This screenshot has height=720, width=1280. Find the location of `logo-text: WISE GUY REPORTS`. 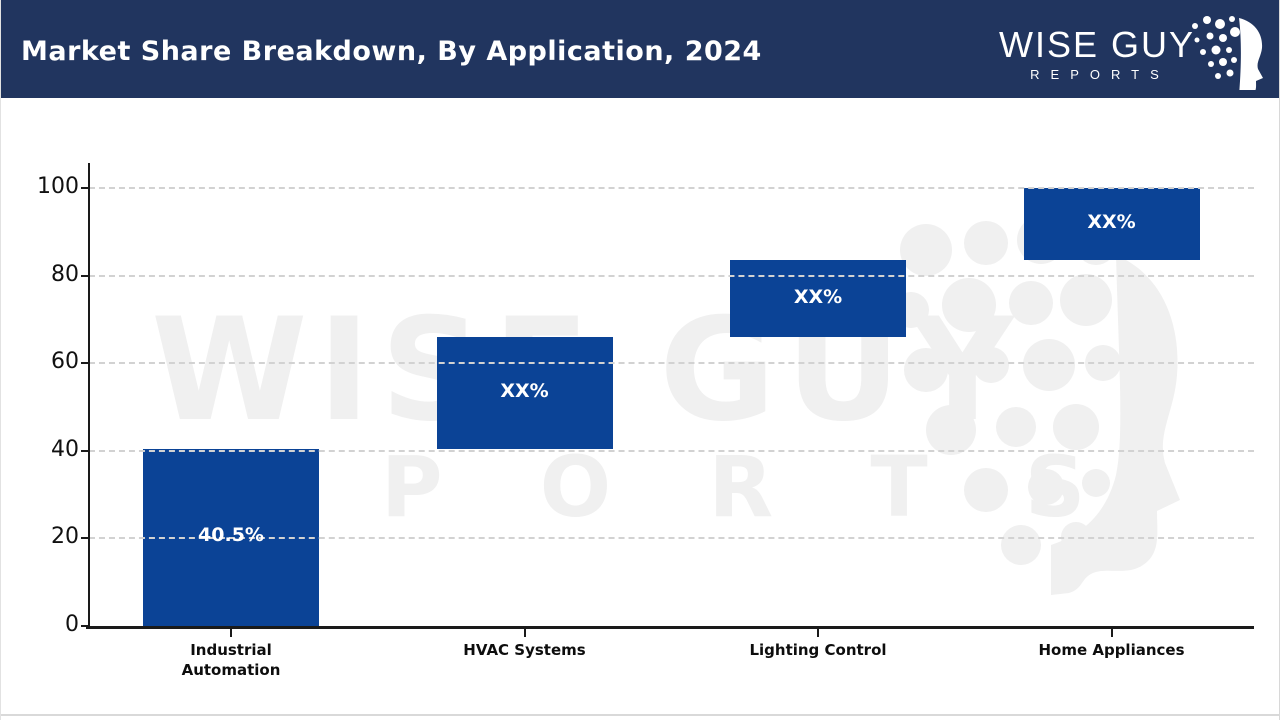

logo-text: WISE GUY REPORTS is located at coordinates (1097, 53).